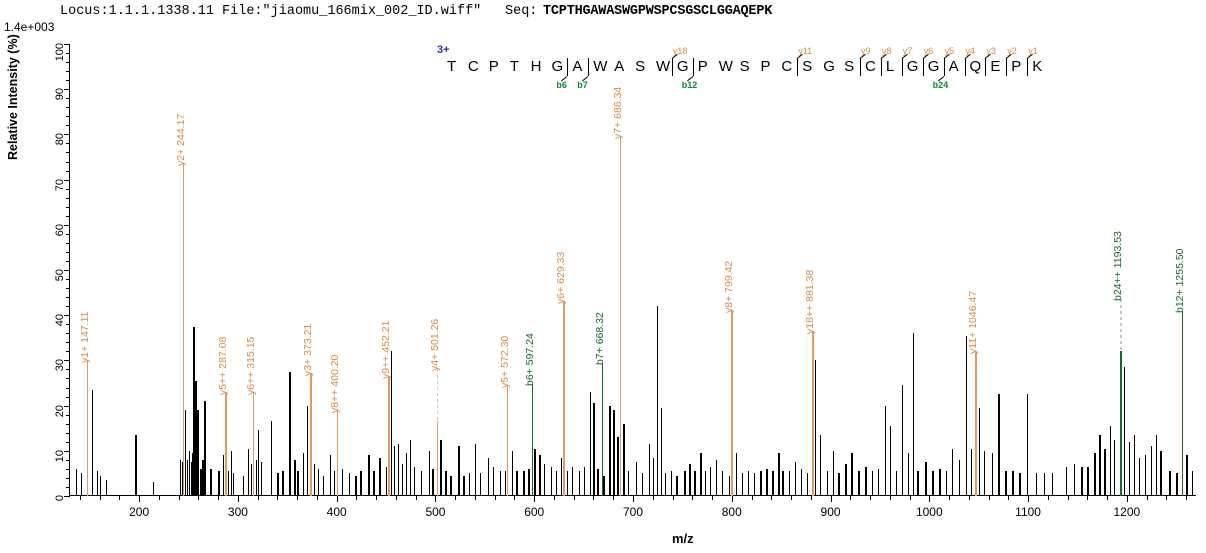 Image resolution: width=1206 pixels, height=553 pixels. I want to click on y-ion-label: y5, so click(949, 51).